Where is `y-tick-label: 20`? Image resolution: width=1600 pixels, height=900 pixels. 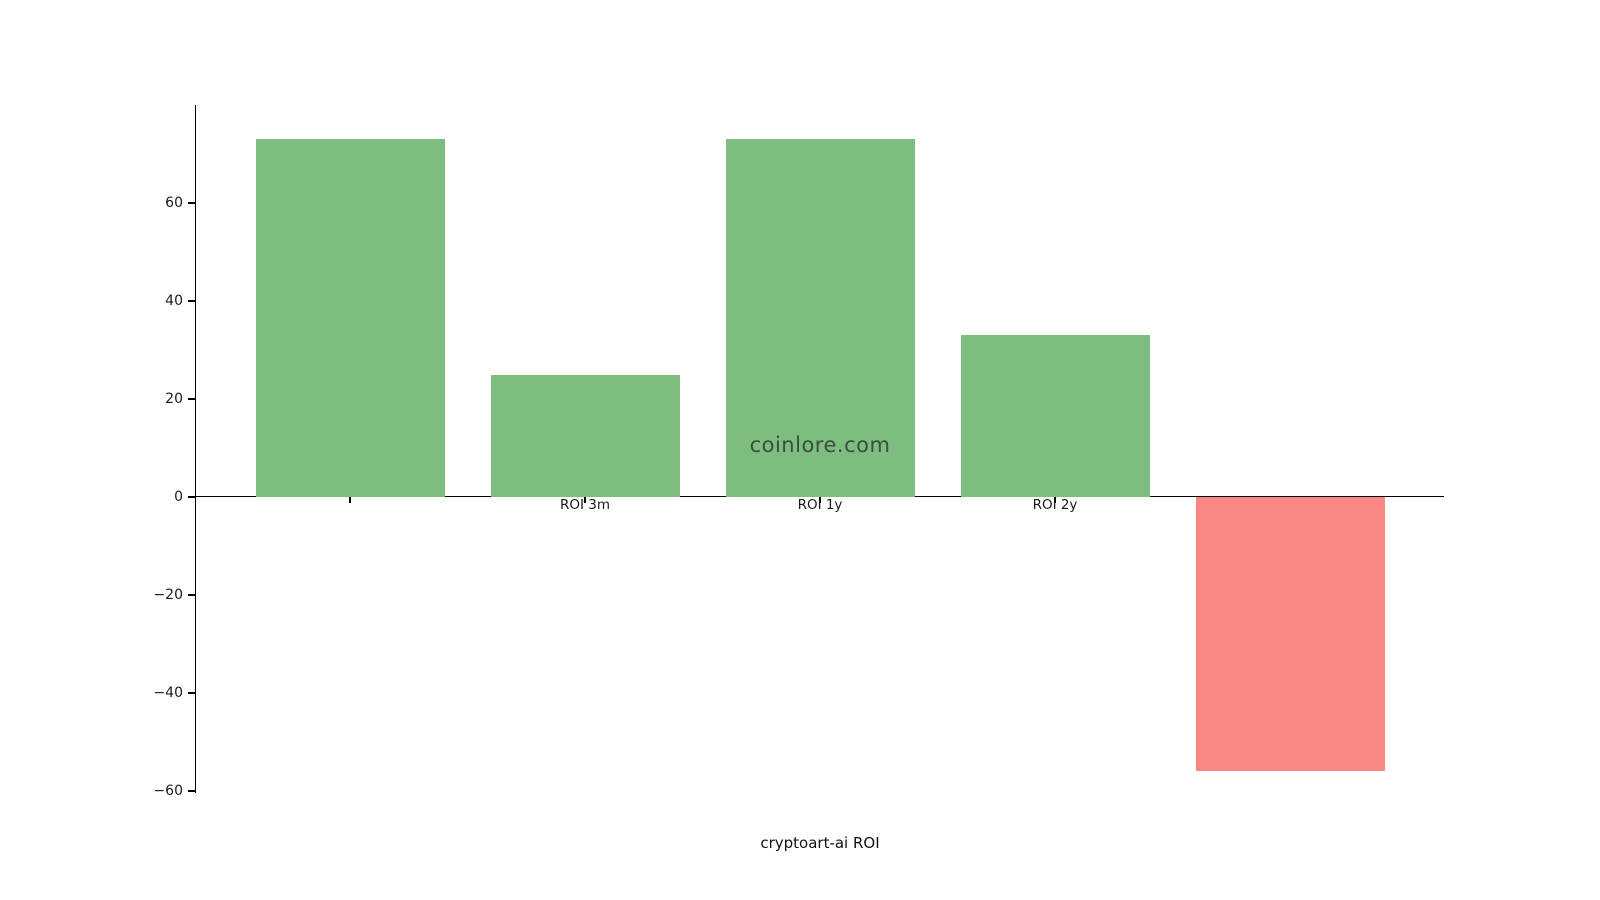
y-tick-label: 20 is located at coordinates (174, 399).